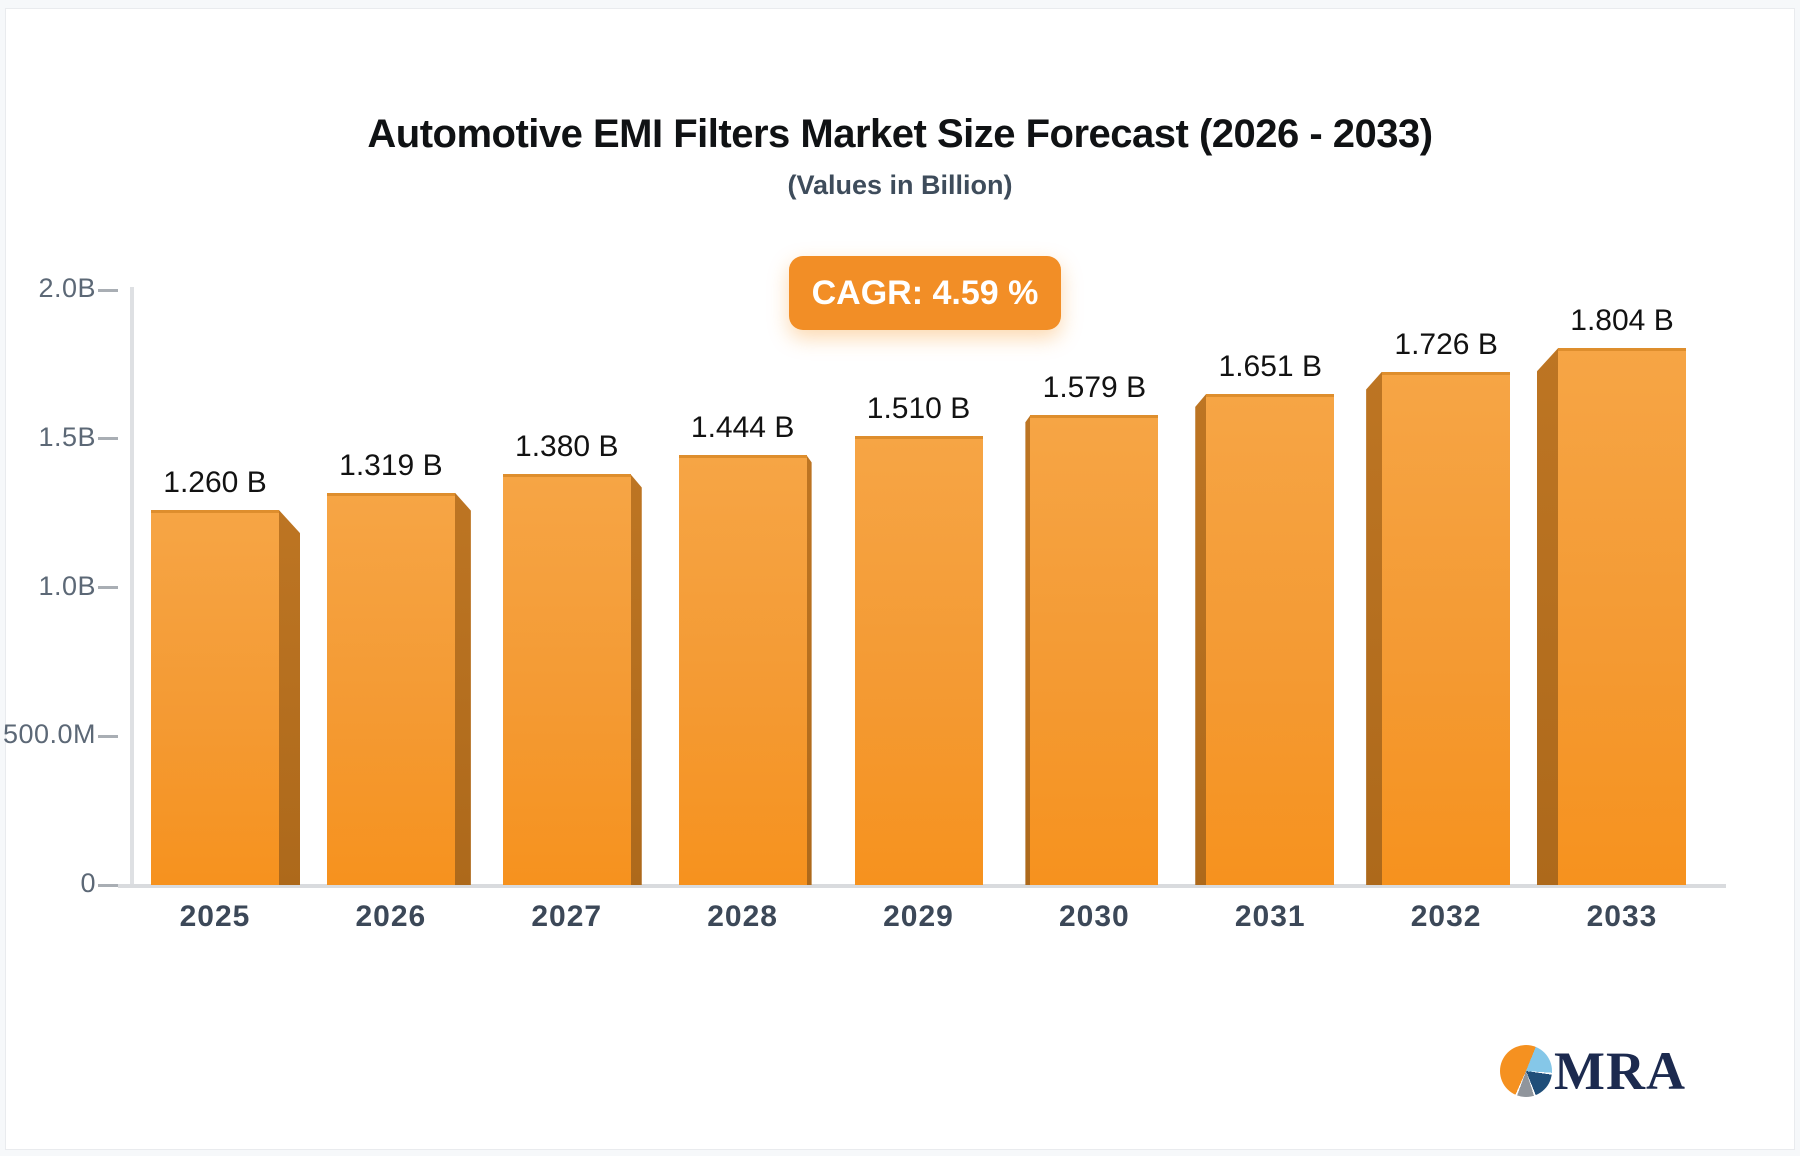  Describe the element at coordinates (1620, 1071) in the screenshot. I see `mra-logo-text: MRA` at that location.